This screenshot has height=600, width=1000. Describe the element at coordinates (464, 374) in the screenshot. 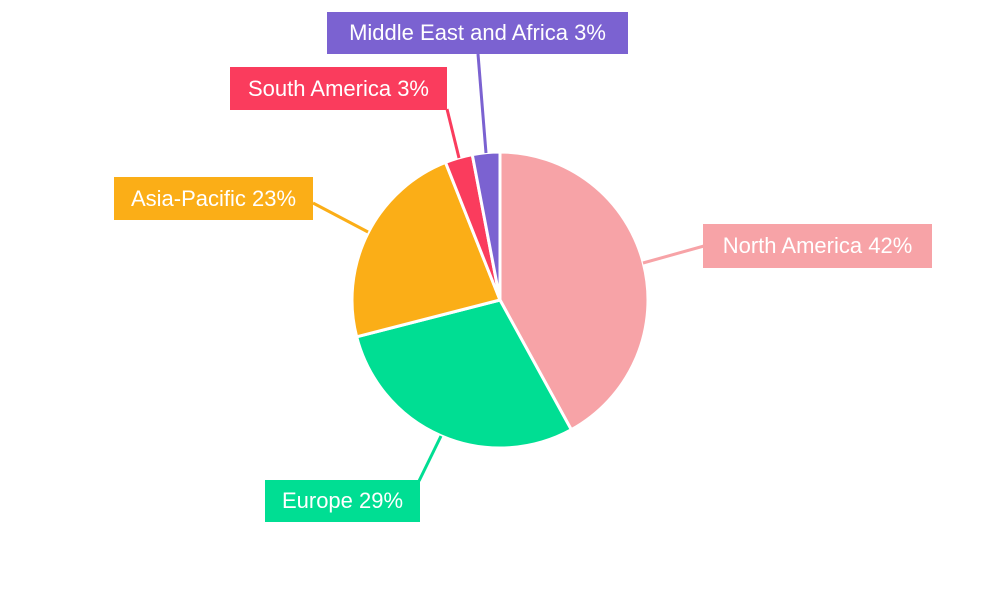

I see `pie-slice-europe` at that location.